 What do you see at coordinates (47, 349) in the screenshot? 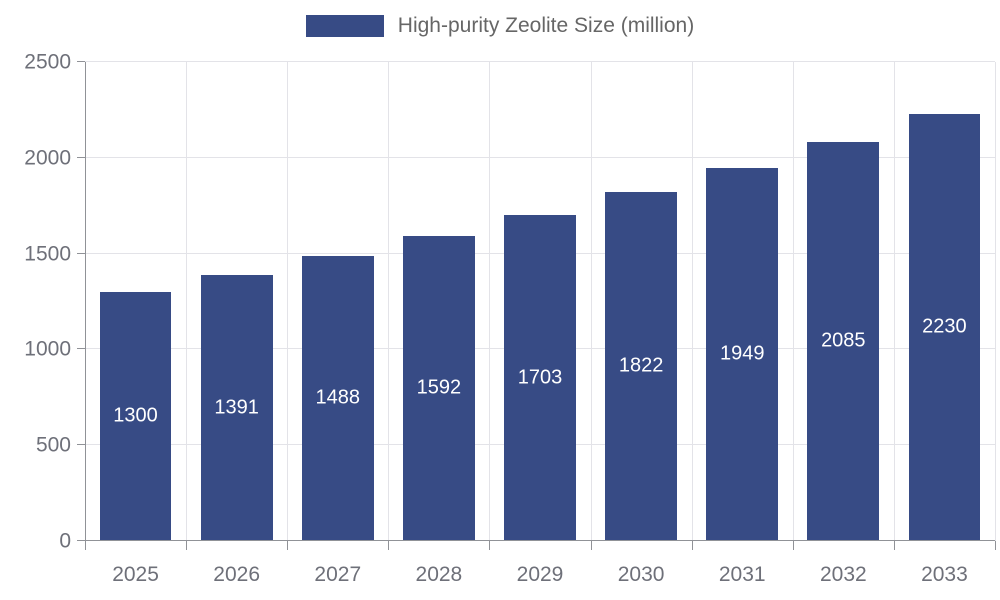
I see `y-axis-label: 1000` at bounding box center [47, 349].